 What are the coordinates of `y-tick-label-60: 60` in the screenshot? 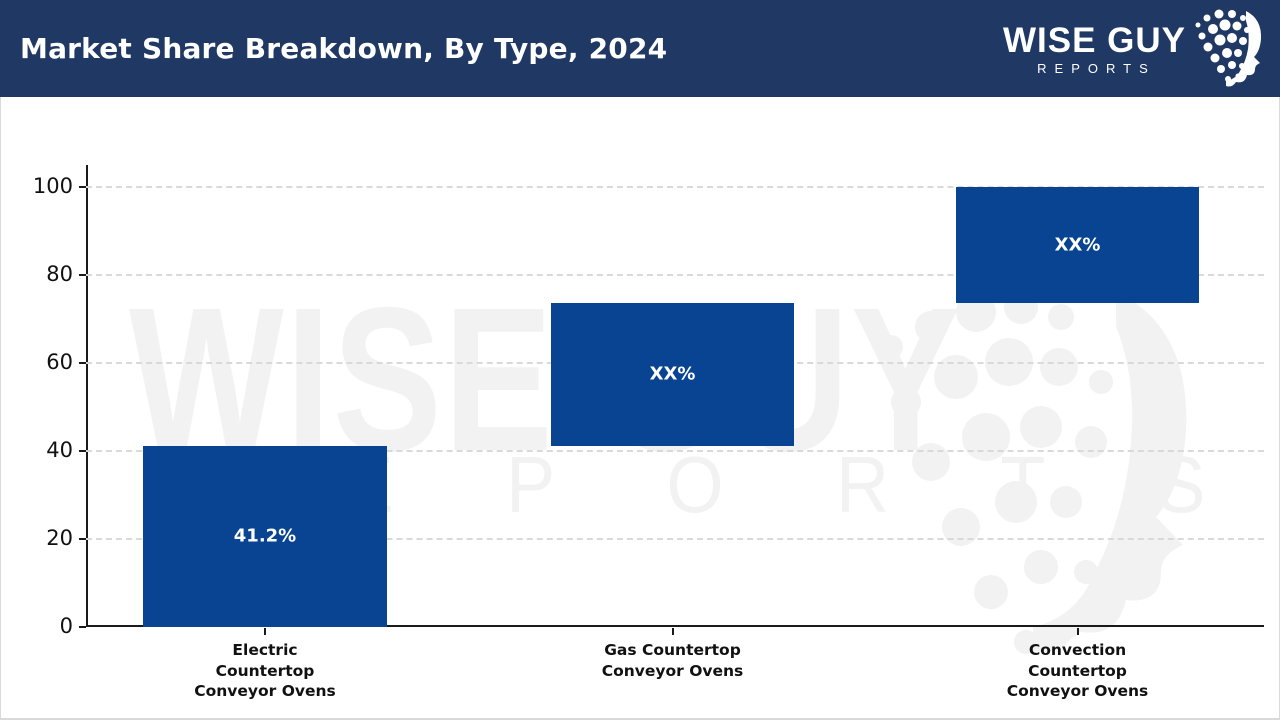 It's located at (59, 362).